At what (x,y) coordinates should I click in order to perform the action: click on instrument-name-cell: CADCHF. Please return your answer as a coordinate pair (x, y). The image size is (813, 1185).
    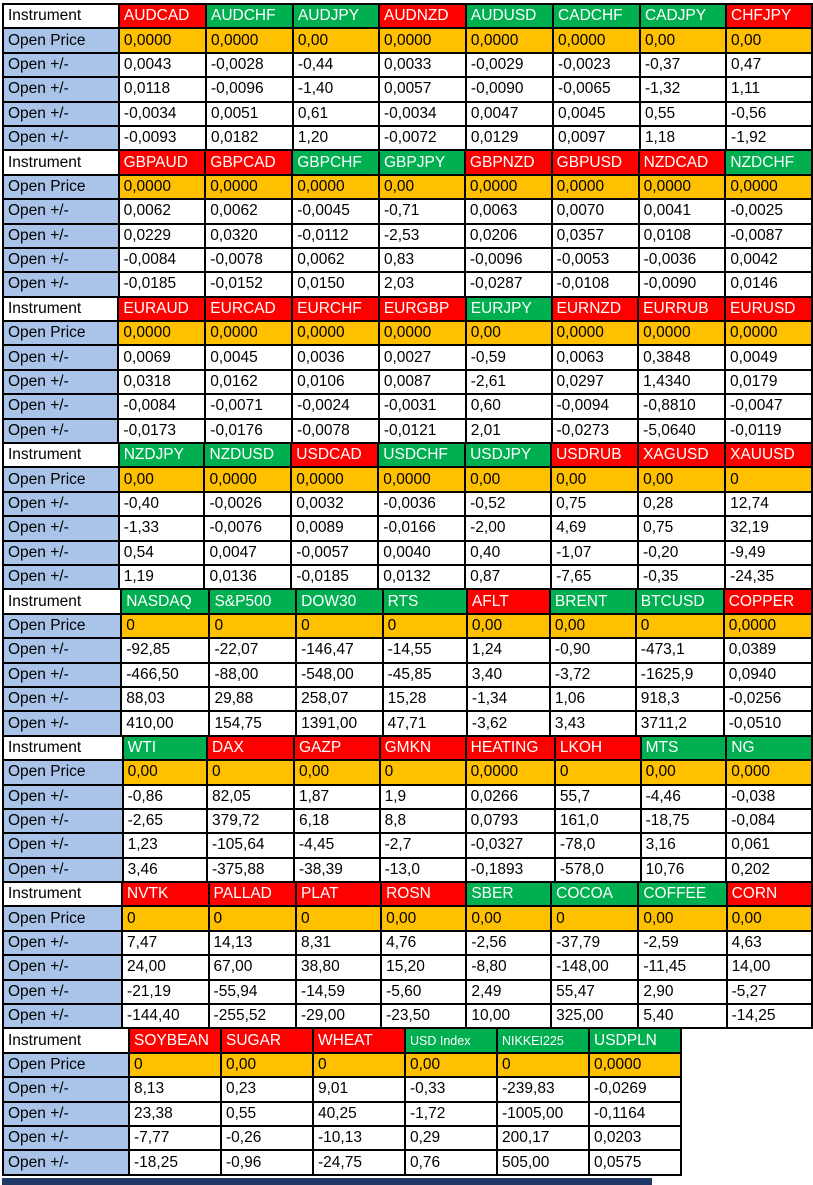
    Looking at the image, I should click on (596, 16).